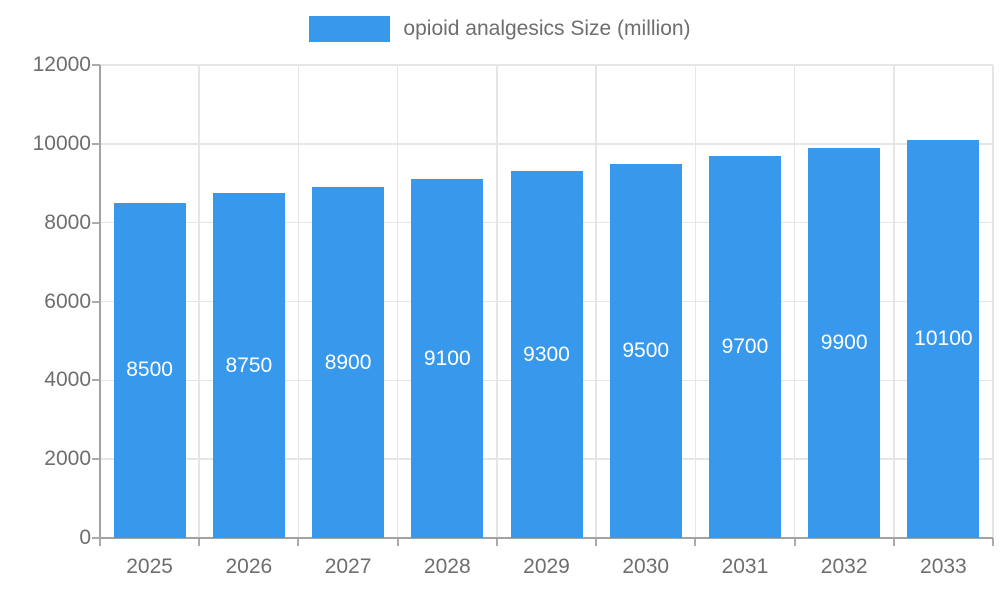  What do you see at coordinates (546, 566) in the screenshot?
I see `x-axis-label-2029: 2029` at bounding box center [546, 566].